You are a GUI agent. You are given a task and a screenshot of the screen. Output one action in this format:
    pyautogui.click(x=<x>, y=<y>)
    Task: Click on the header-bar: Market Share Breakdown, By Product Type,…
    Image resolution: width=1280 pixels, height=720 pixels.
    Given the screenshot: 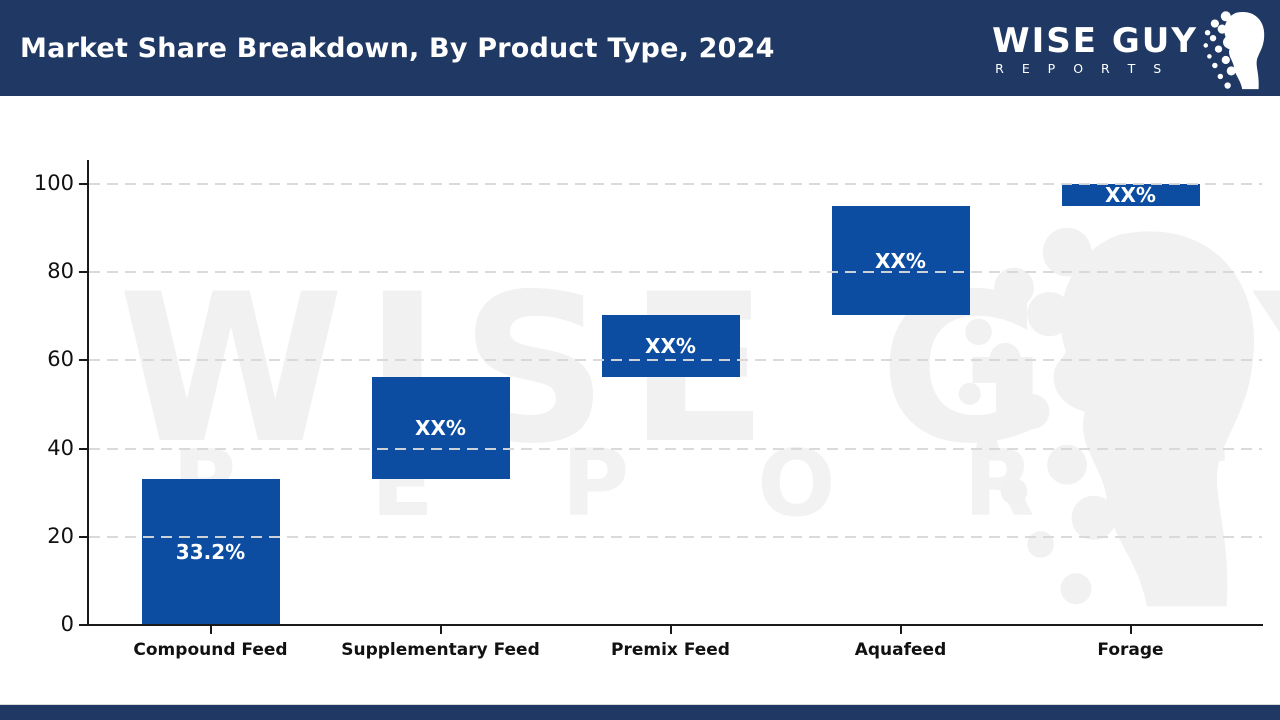 What is the action you would take?
    pyautogui.click(x=640, y=48)
    